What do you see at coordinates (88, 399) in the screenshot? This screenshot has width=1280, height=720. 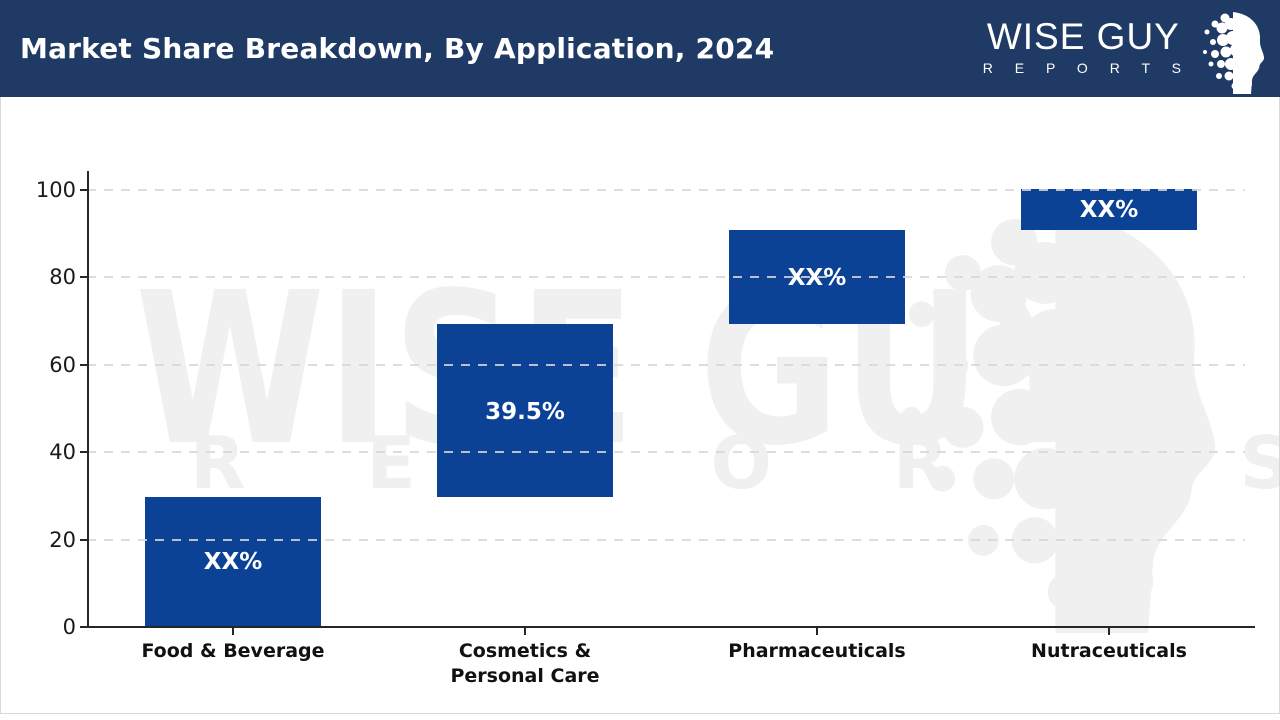 I see `y-axis-line` at bounding box center [88, 399].